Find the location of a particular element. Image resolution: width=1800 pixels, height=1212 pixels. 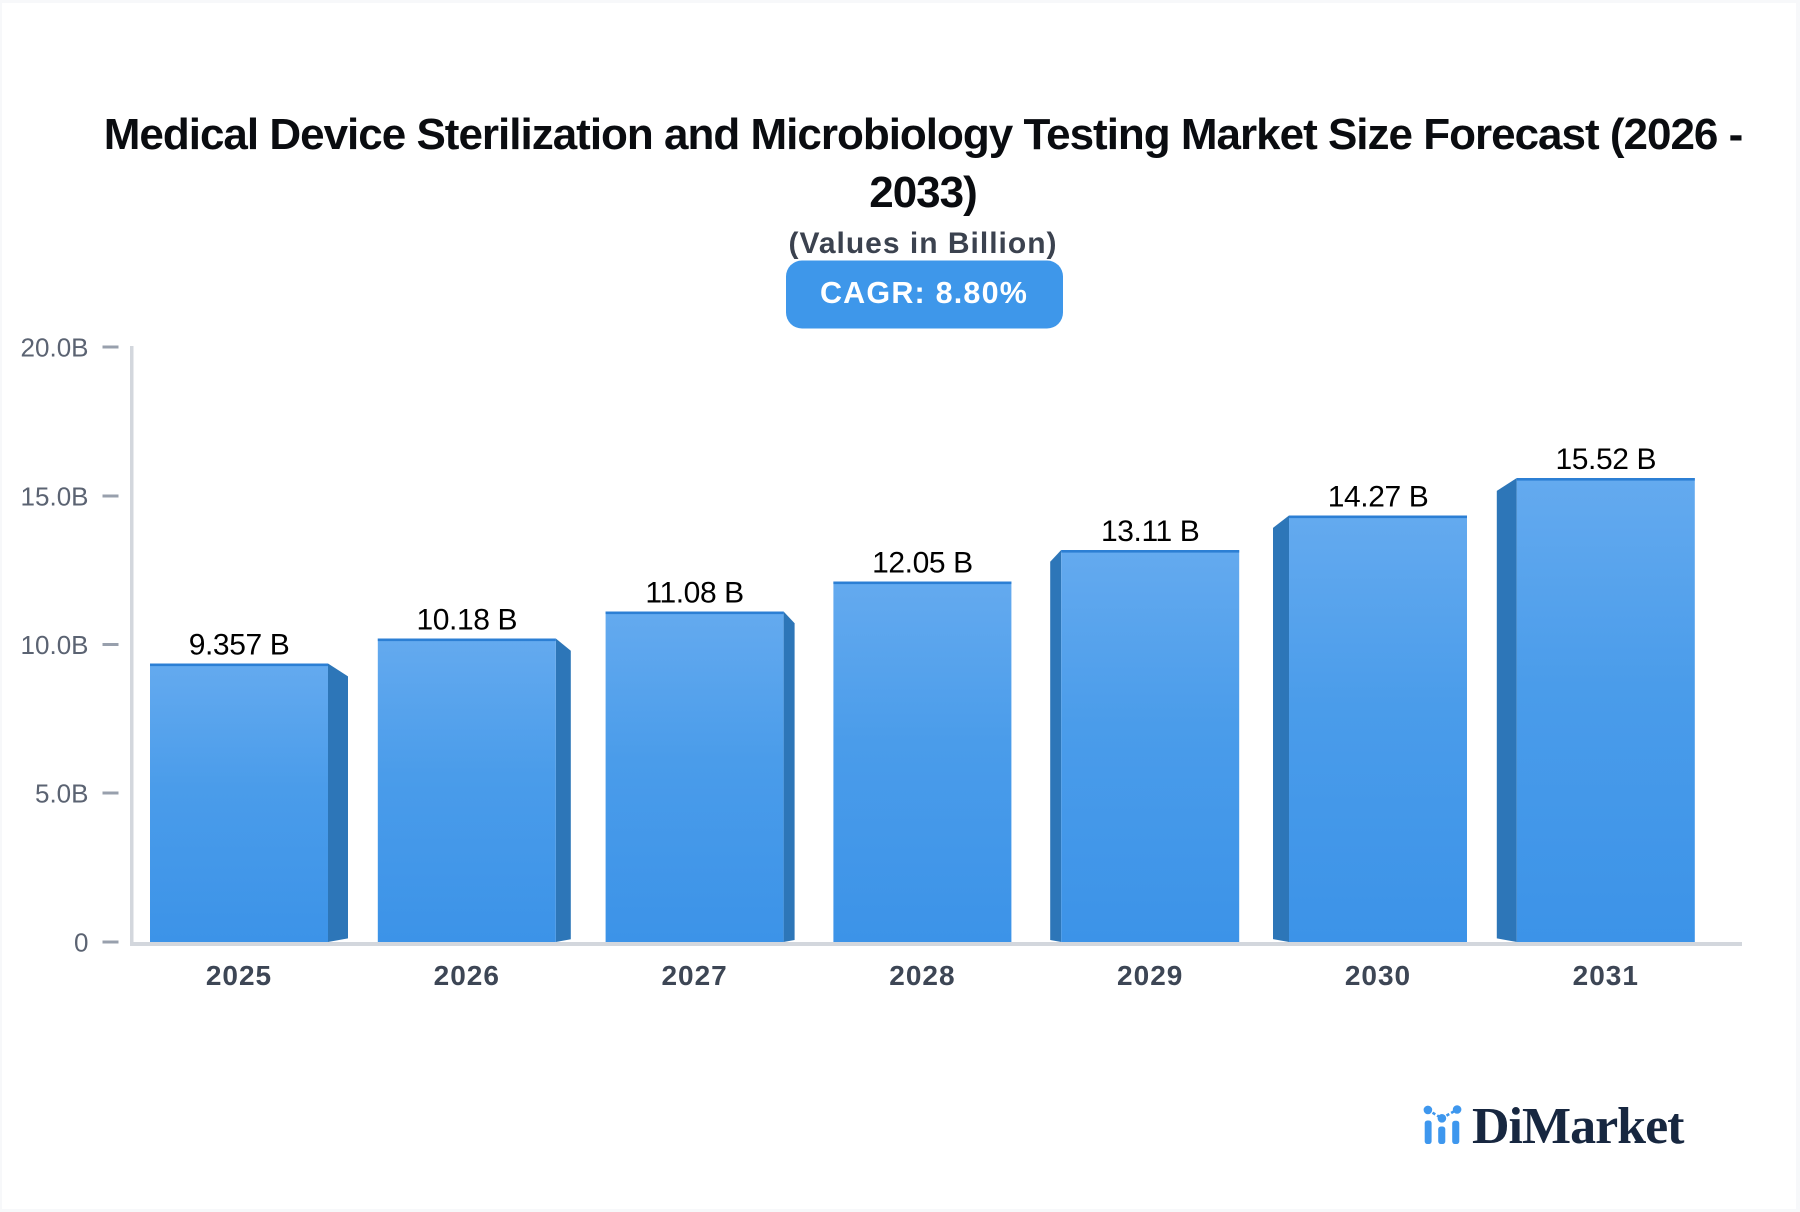

svg-text: 15.52 B is located at coordinates (1605, 459).